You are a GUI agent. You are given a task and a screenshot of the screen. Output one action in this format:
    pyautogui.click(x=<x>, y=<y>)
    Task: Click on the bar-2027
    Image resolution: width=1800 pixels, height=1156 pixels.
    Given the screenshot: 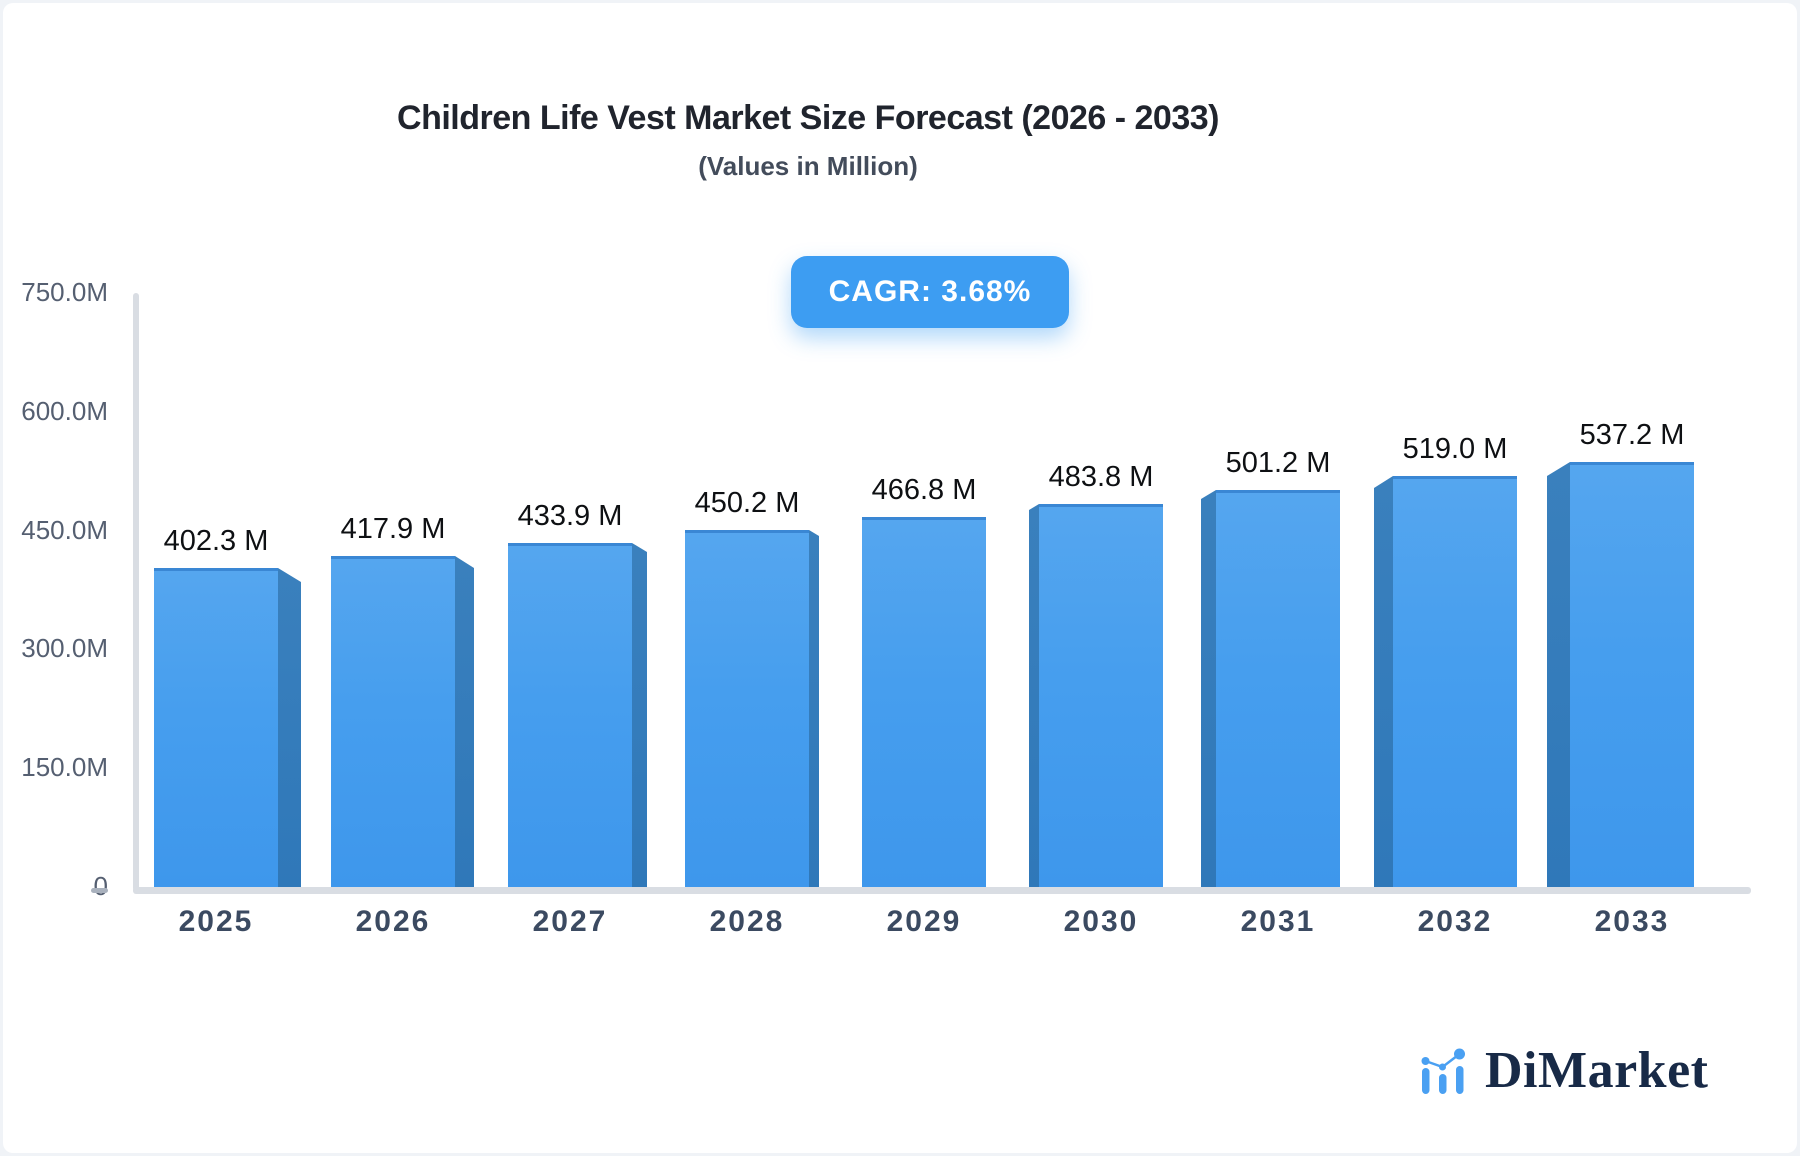 What is the action you would take?
    pyautogui.click(x=570, y=715)
    